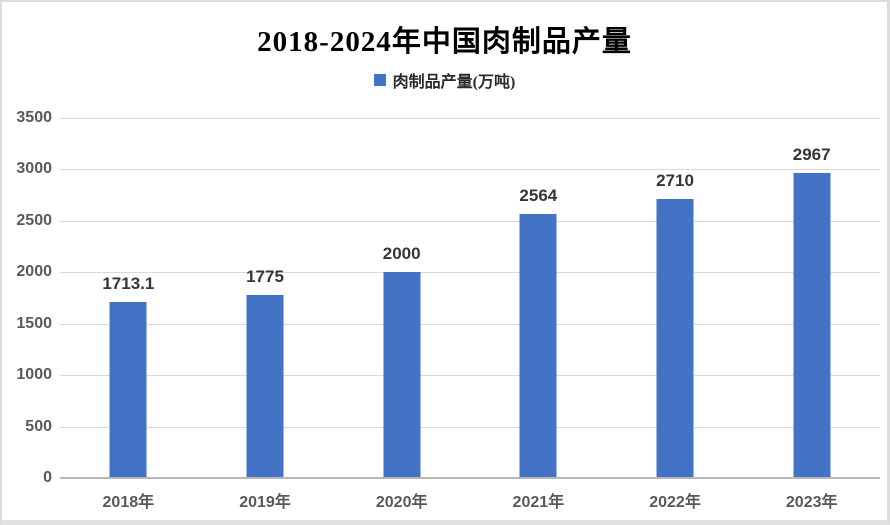 This screenshot has height=525, width=890. What do you see at coordinates (811, 154) in the screenshot?
I see `bar-value-label: 2967` at bounding box center [811, 154].